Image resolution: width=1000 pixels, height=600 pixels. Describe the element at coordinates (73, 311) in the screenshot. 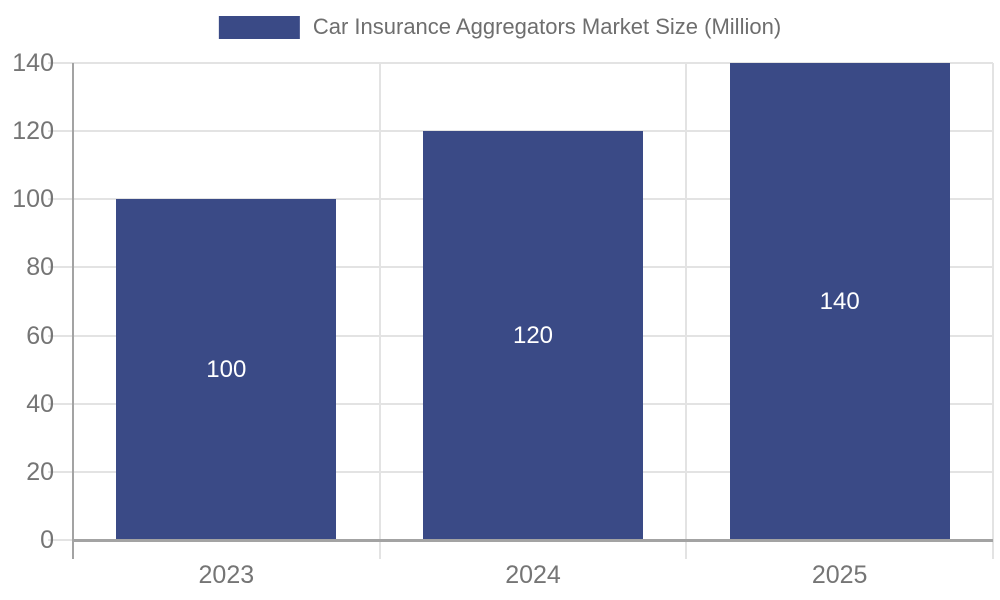

I see `y-axis-line` at that location.